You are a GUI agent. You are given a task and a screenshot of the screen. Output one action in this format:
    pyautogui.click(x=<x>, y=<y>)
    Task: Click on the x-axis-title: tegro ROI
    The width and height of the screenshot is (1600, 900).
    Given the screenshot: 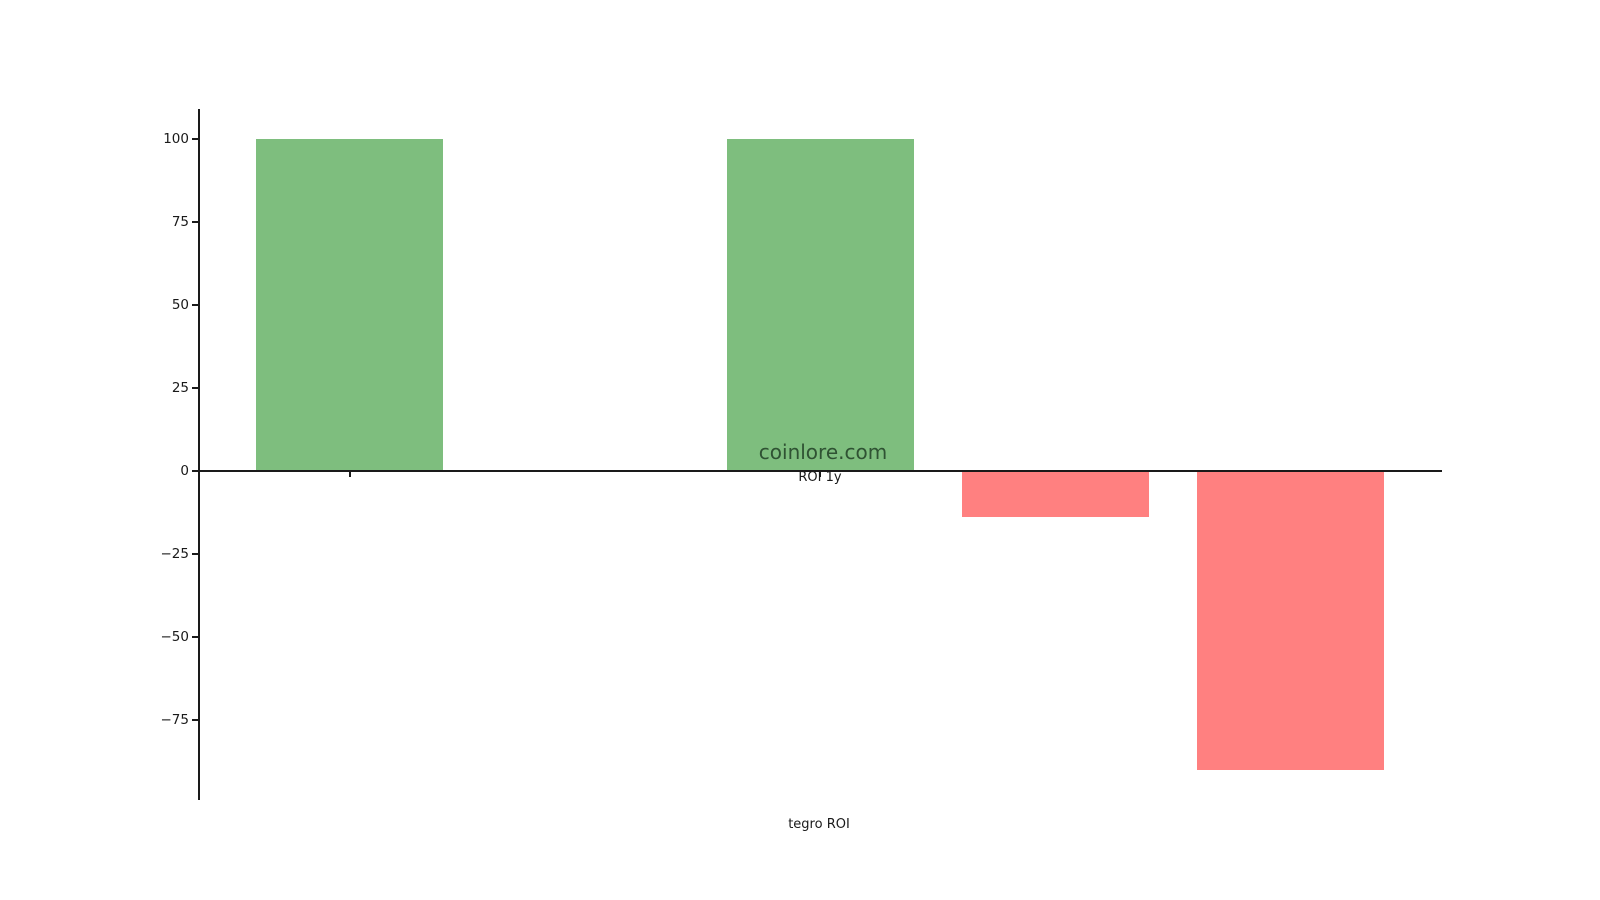 What is the action you would take?
    pyautogui.click(x=819, y=824)
    